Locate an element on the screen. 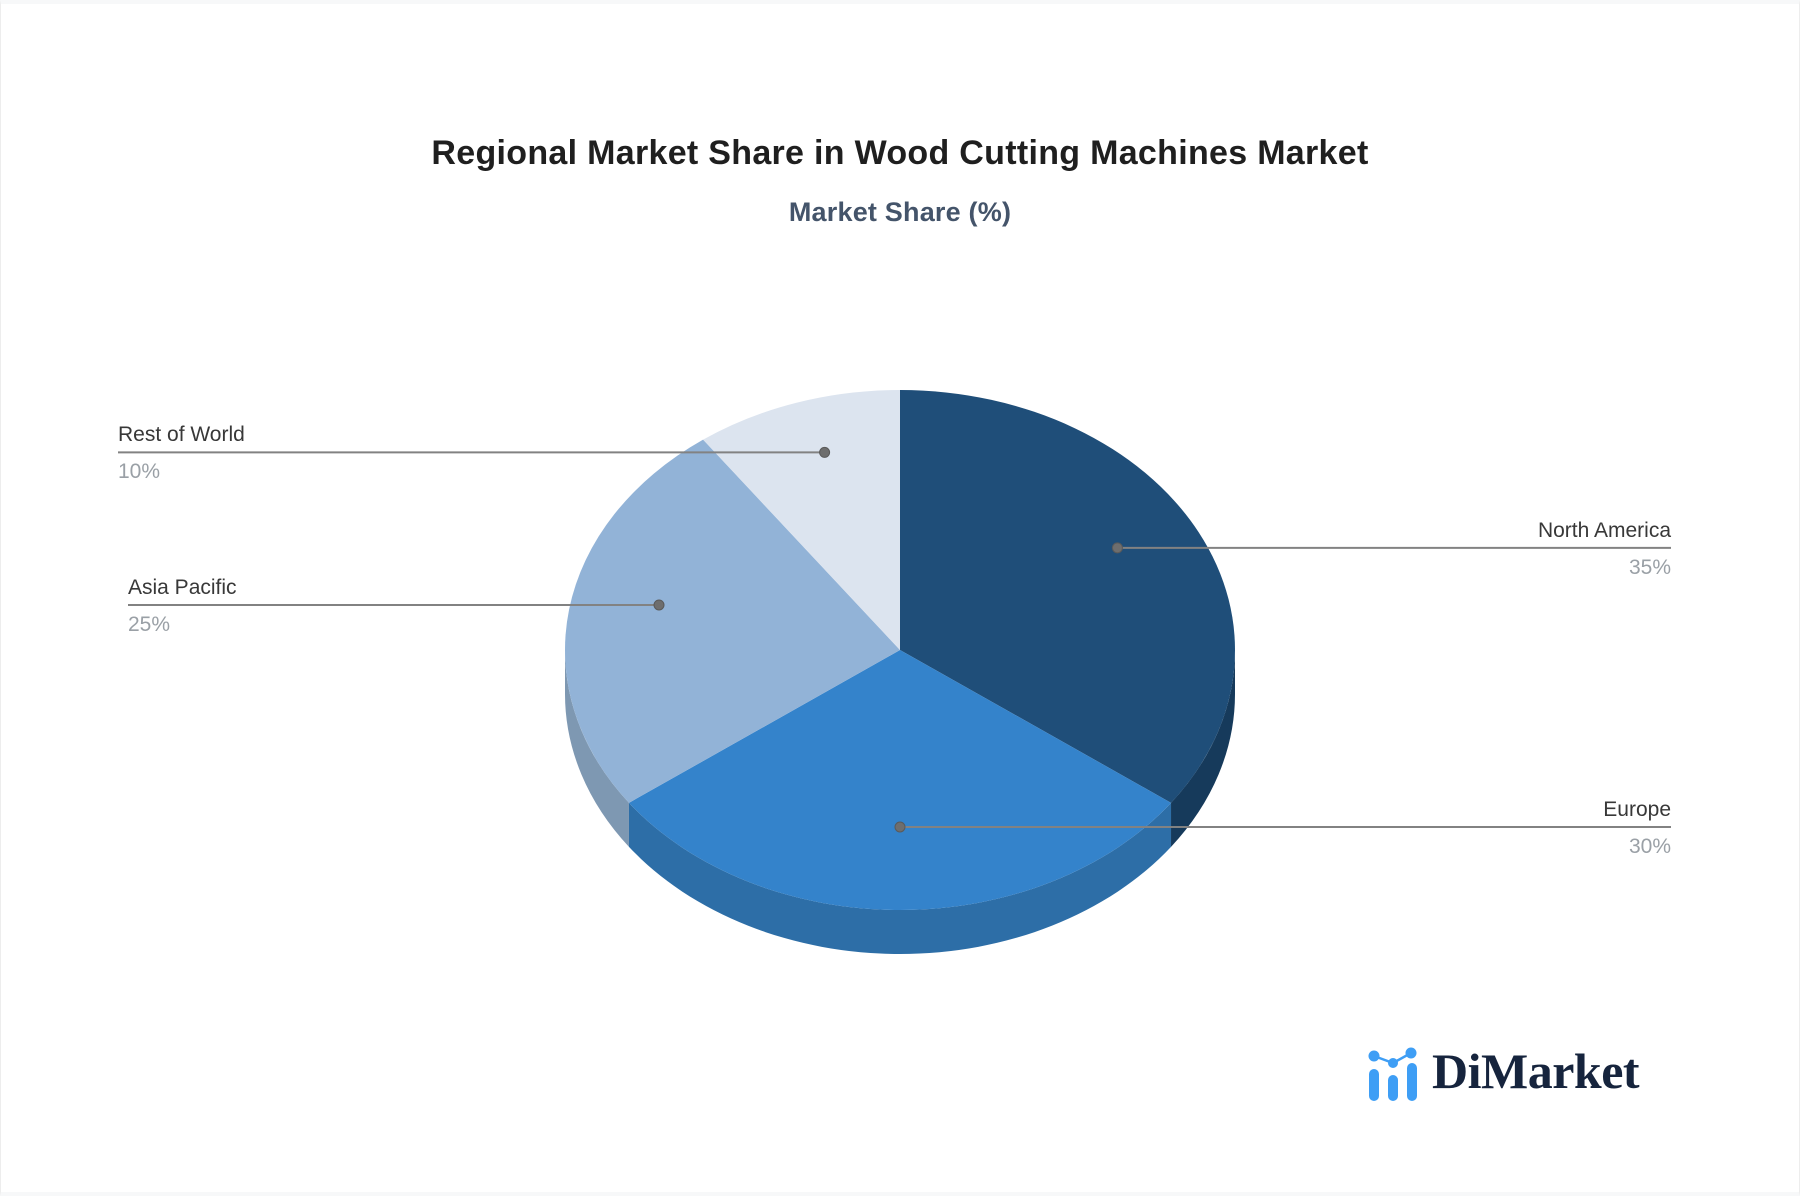 Image resolution: width=1800 pixels, height=1196 pixels. bar-chart-logo-icon is located at coordinates (1392, 1074).